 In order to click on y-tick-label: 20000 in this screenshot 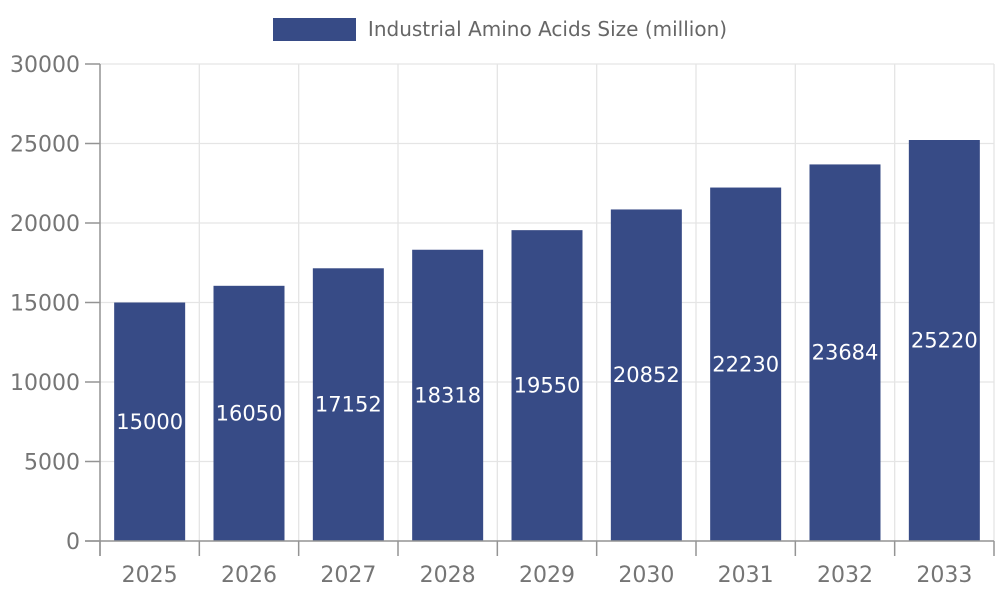, I will do `click(45, 224)`.